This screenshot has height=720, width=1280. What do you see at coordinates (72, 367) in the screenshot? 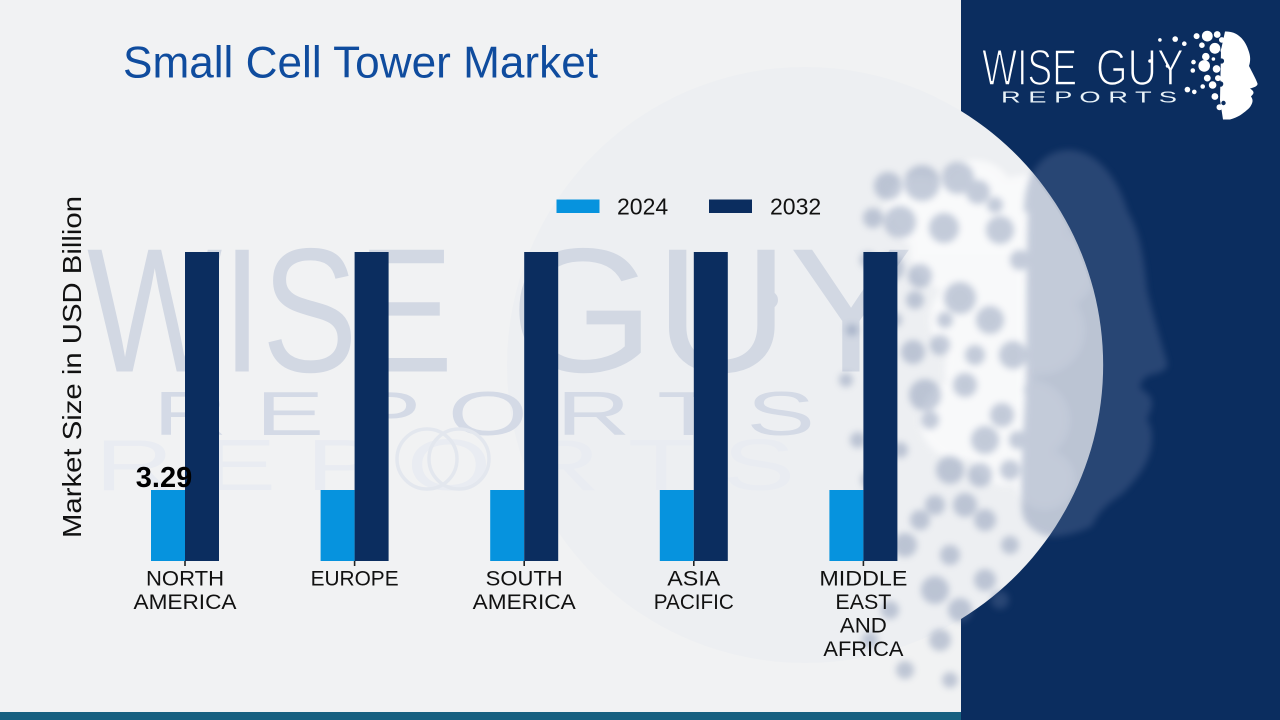
I see `svg-text: Market Size in USD Billion` at bounding box center [72, 367].